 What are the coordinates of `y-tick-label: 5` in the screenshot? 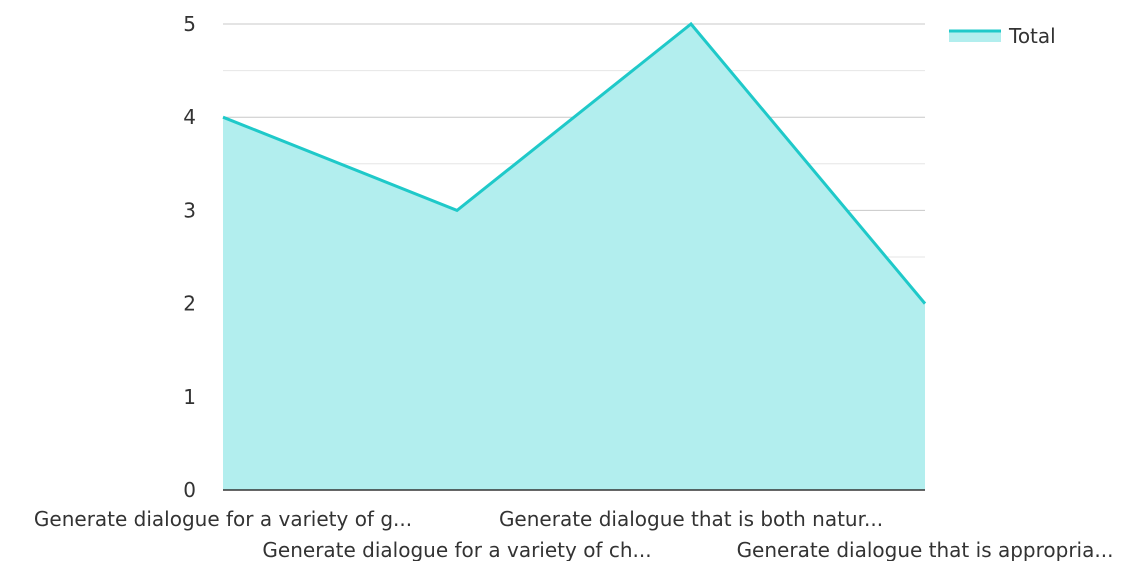 It's located at (189, 24).